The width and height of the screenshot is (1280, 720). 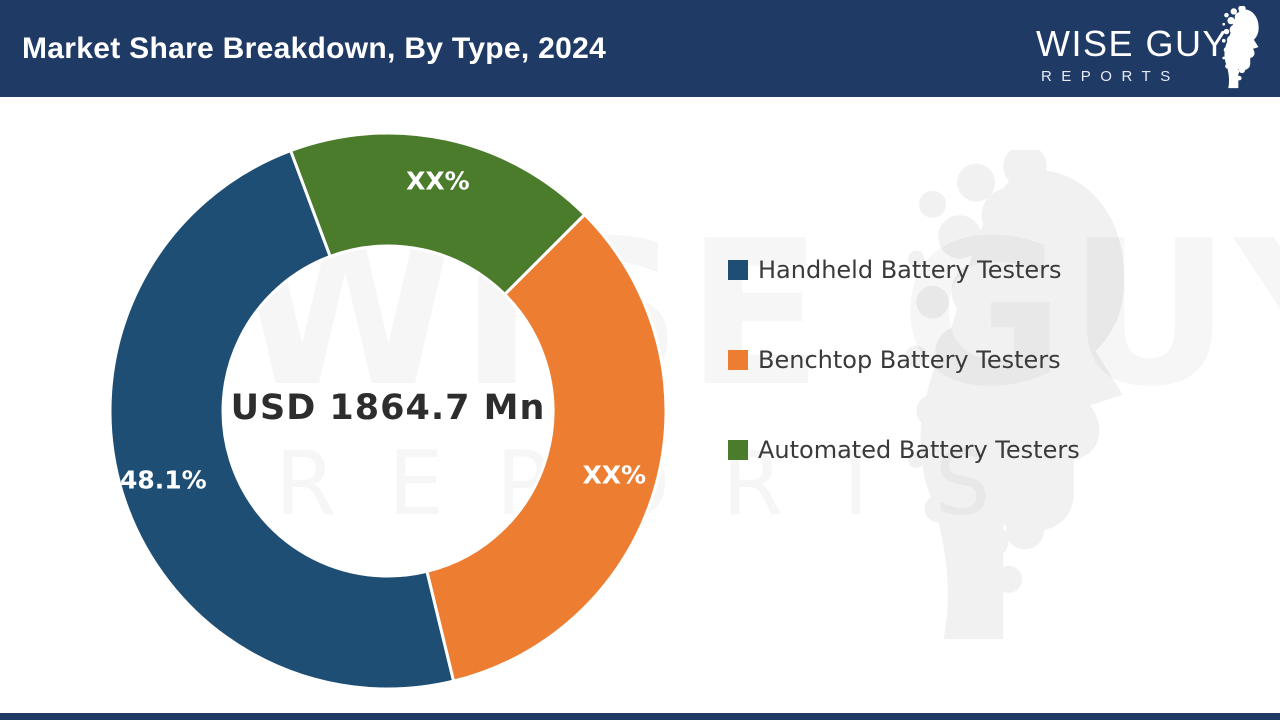 What do you see at coordinates (909, 360) in the screenshot?
I see `legend-label-benchtop: Benchtop Battery Testers` at bounding box center [909, 360].